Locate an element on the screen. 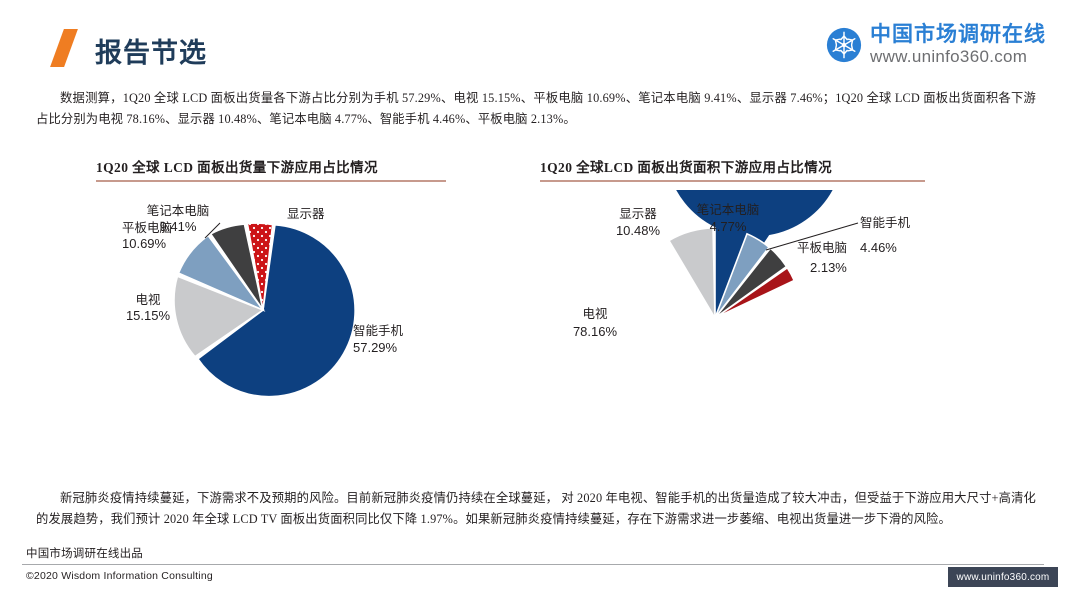 The height and width of the screenshot is (600, 1066). pie2-label-notebook-name: 笔记本电脑 is located at coordinates (728, 209).